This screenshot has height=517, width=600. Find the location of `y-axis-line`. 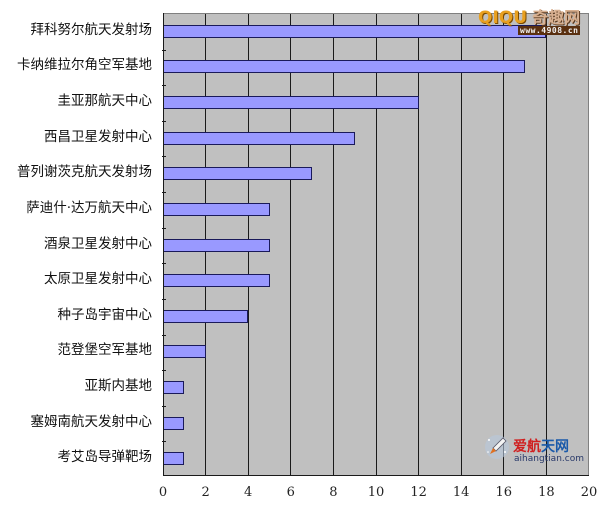

y-axis-line is located at coordinates (163, 244).